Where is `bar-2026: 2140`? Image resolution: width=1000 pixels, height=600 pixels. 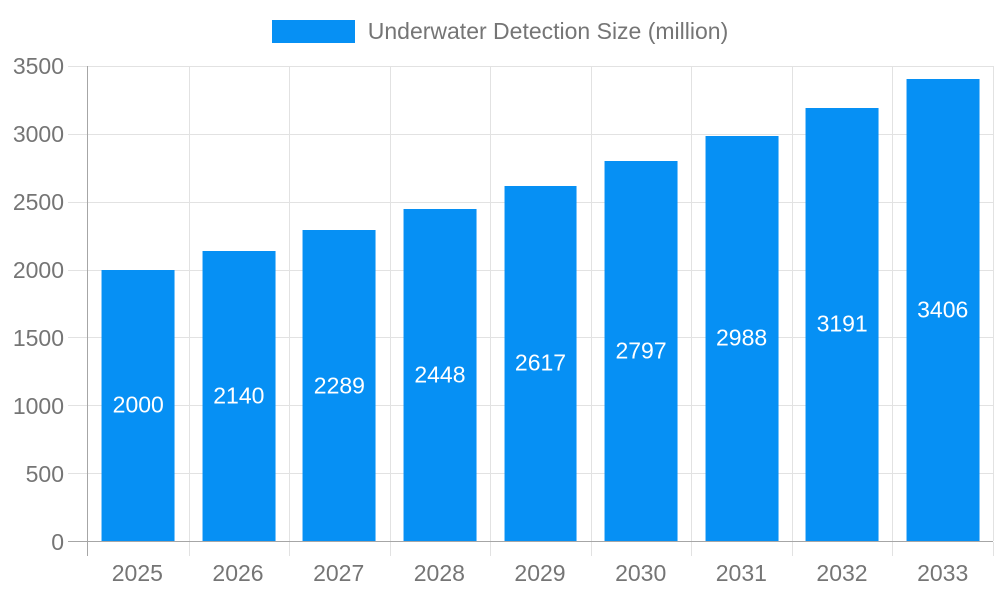 bar-2026: 2140 is located at coordinates (239, 395).